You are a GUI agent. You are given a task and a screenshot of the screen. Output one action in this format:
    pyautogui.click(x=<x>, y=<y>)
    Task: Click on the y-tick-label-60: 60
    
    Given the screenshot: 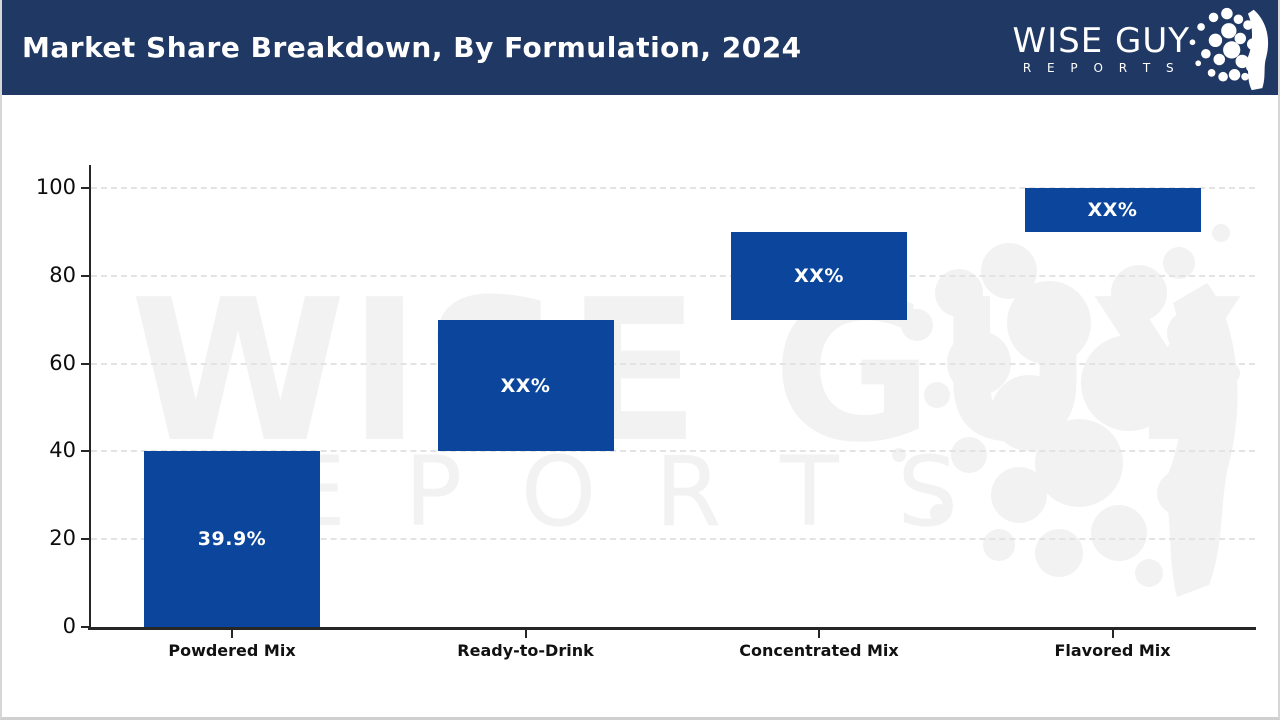 What is the action you would take?
    pyautogui.click(x=62, y=362)
    